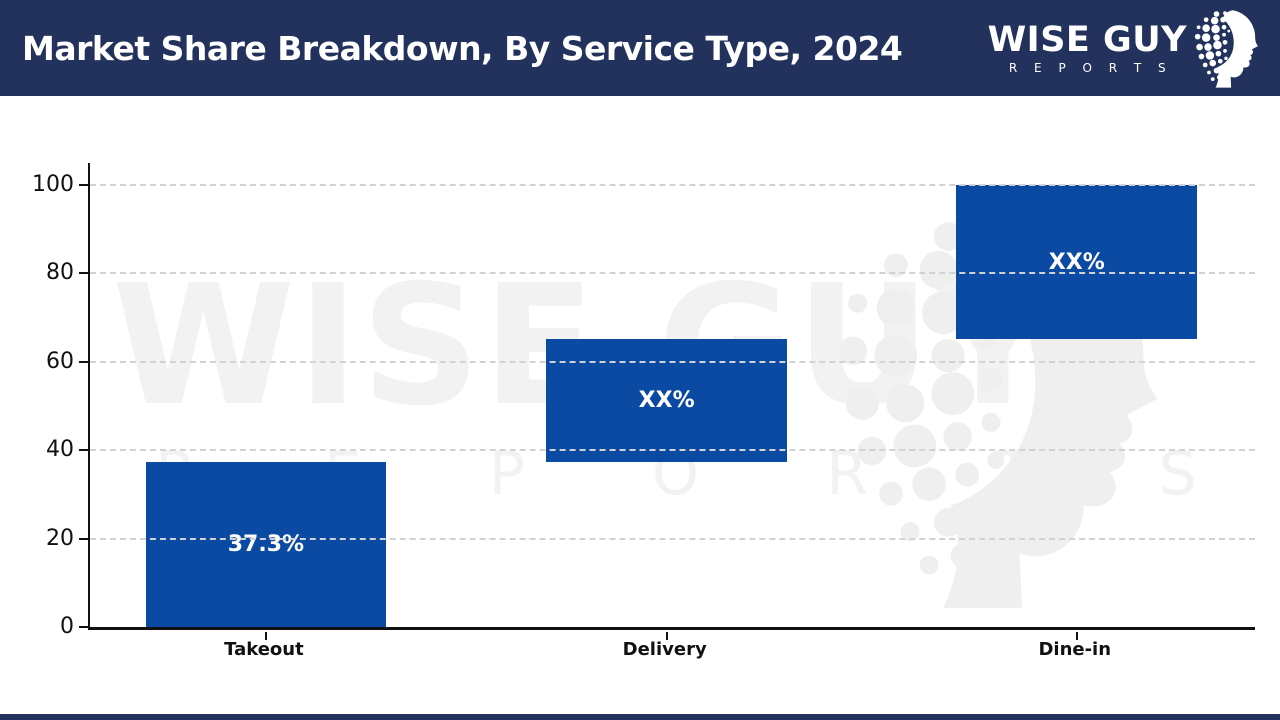 The width and height of the screenshot is (1280, 720). Describe the element at coordinates (60, 538) in the screenshot. I see `y-tick-label-20: 20` at that location.